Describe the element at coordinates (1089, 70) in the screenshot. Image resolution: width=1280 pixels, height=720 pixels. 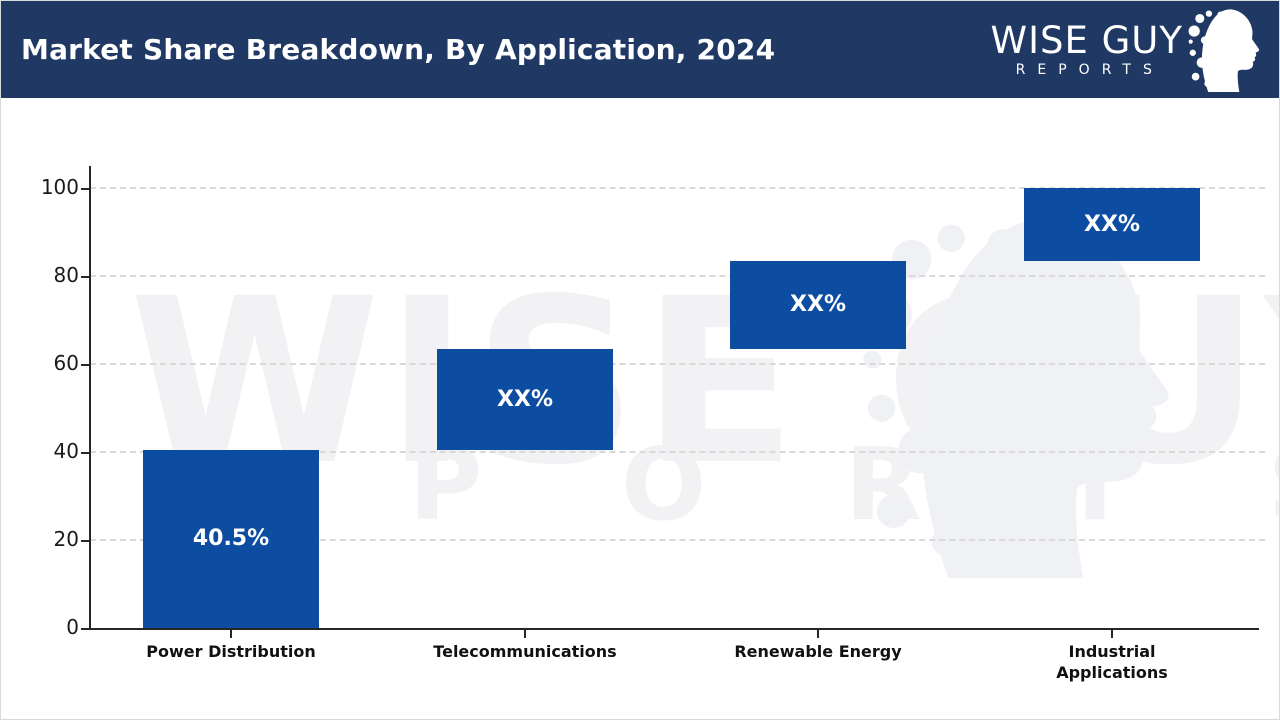
I see `logo-subtext: REPORTS` at that location.